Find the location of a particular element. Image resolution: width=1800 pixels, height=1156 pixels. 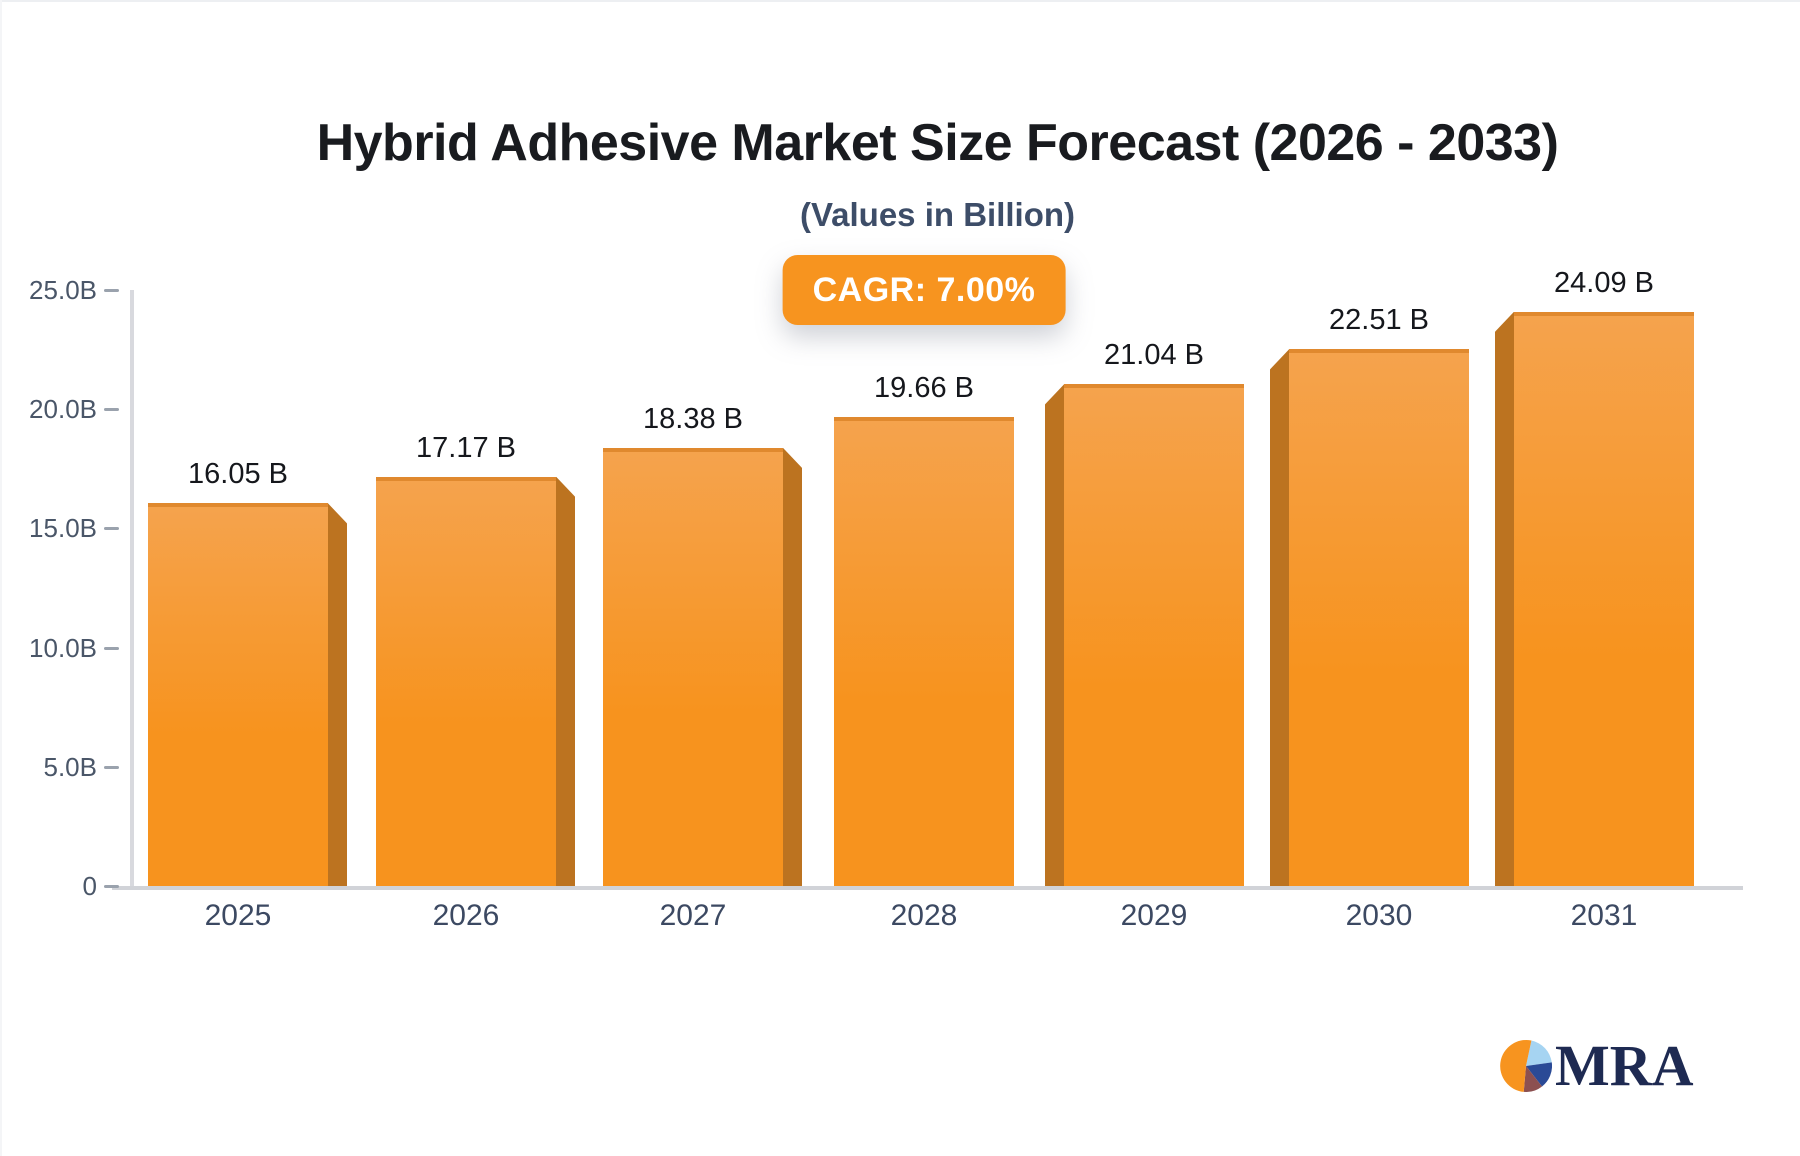

bar-value-label: 24.09 B is located at coordinates (1604, 282).